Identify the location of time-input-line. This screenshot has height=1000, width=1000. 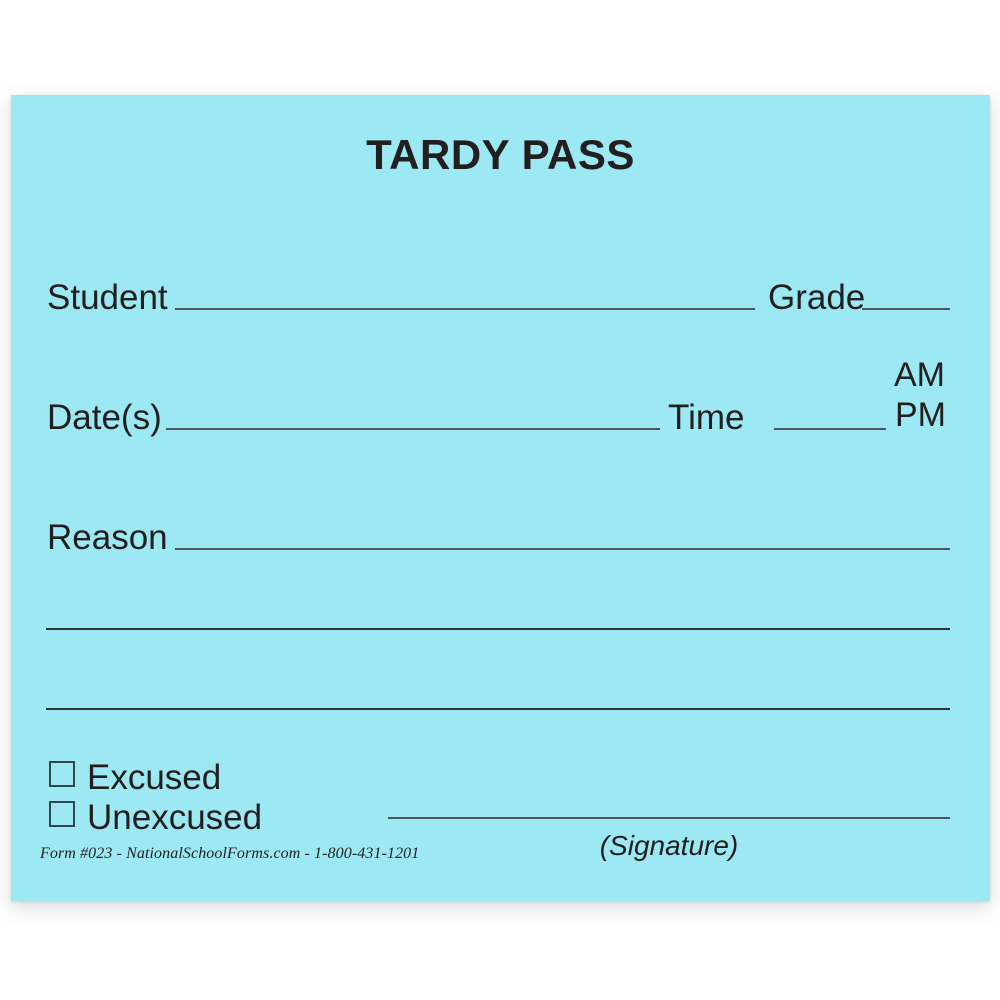
(830, 429).